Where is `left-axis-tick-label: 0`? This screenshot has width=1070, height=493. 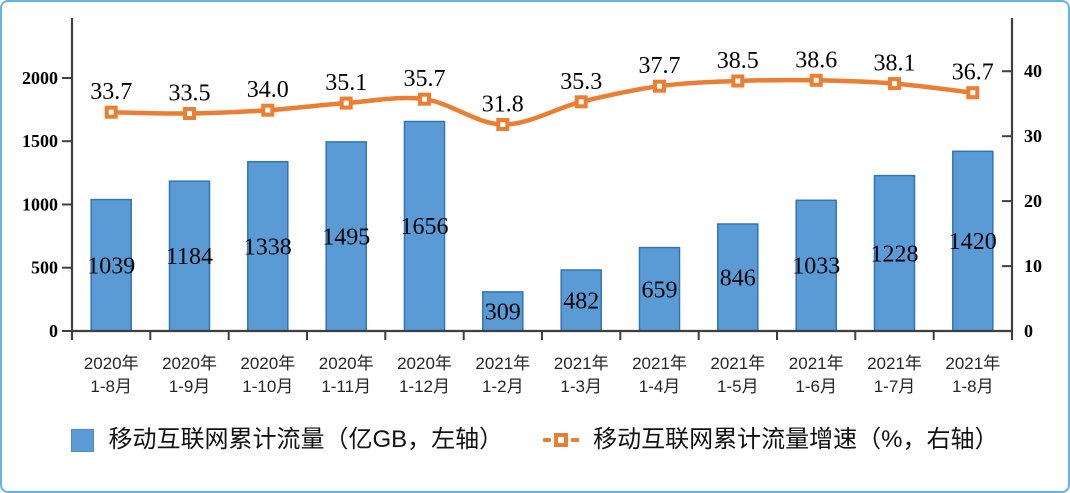
left-axis-tick-label: 0 is located at coordinates (53, 331).